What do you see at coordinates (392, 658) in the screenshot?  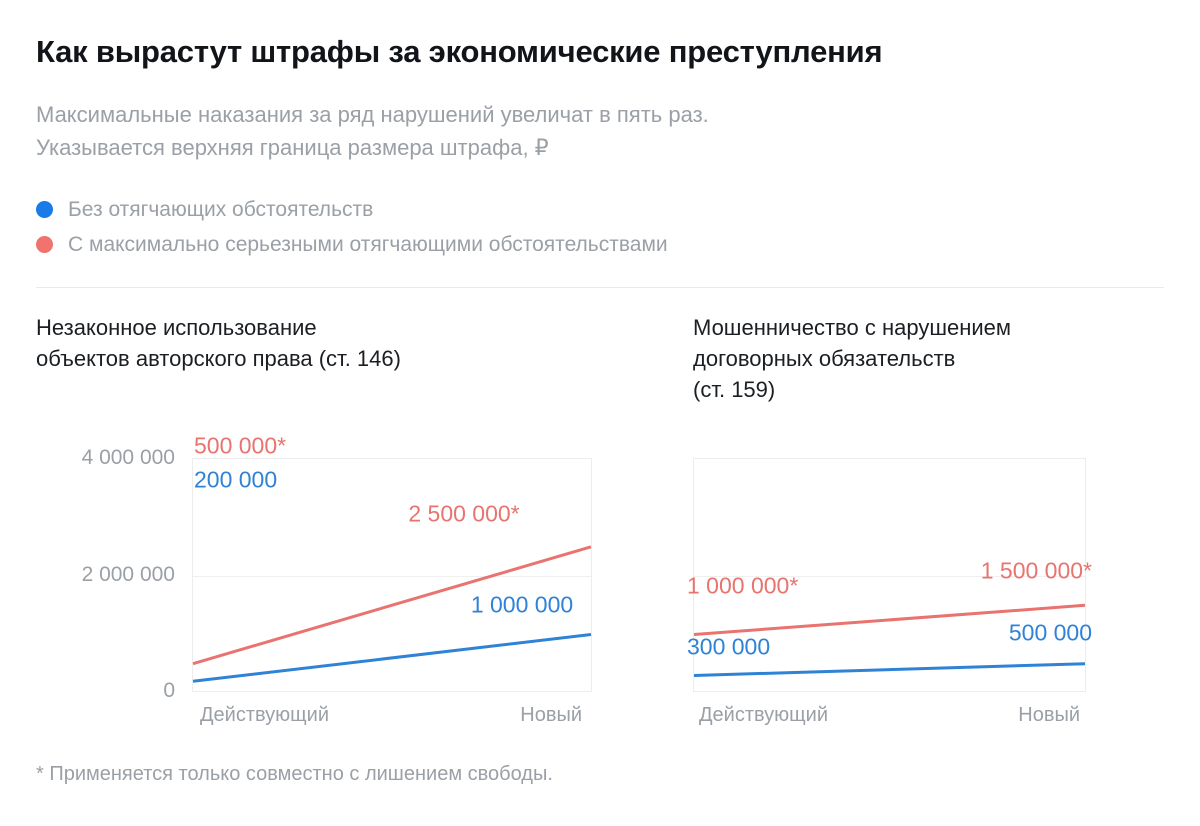 I see `line-blue-left` at bounding box center [392, 658].